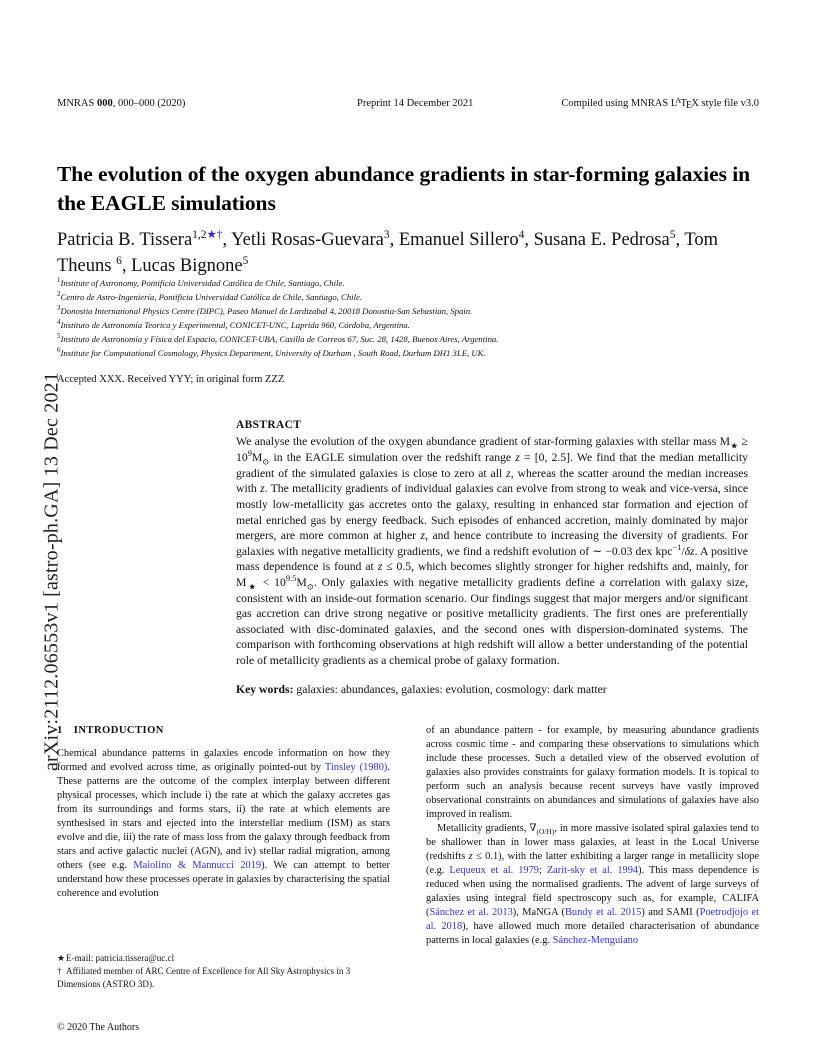 The width and height of the screenshot is (816, 1056). I want to click on latex-logo: LATEX, so click(684, 104).